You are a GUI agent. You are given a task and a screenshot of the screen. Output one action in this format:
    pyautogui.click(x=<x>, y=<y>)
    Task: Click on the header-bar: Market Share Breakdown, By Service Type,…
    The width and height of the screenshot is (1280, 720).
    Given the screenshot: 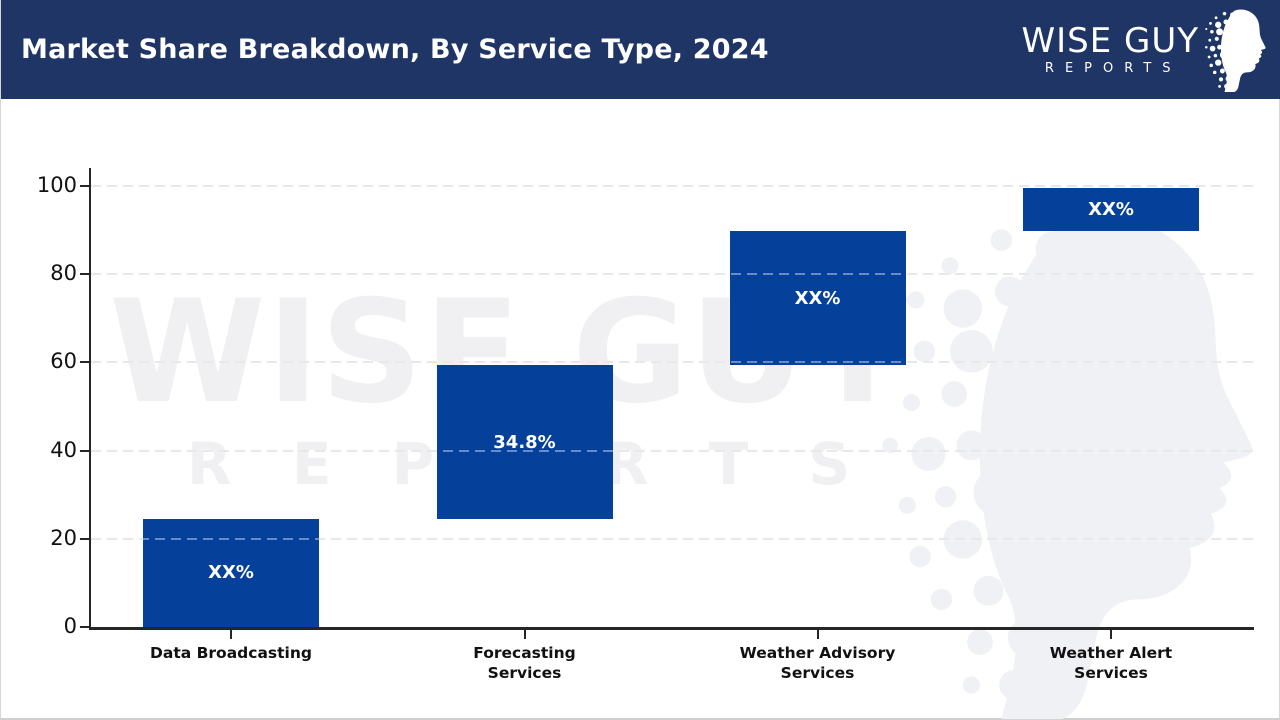 What is the action you would take?
    pyautogui.click(x=640, y=49)
    